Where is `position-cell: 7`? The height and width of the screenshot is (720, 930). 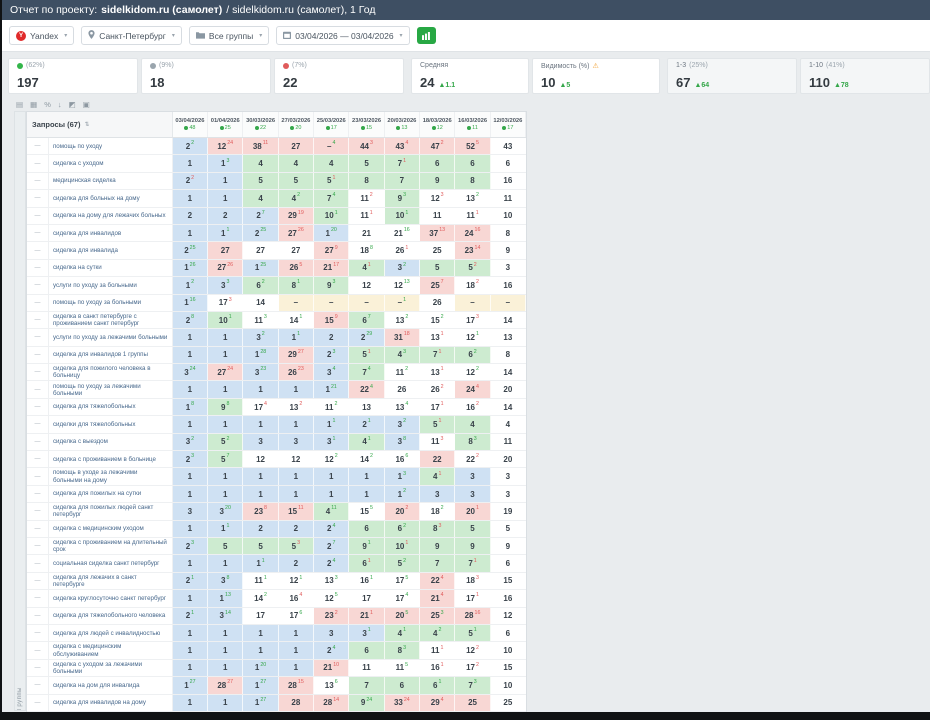
position-cell: 7 is located at coordinates (367, 685).